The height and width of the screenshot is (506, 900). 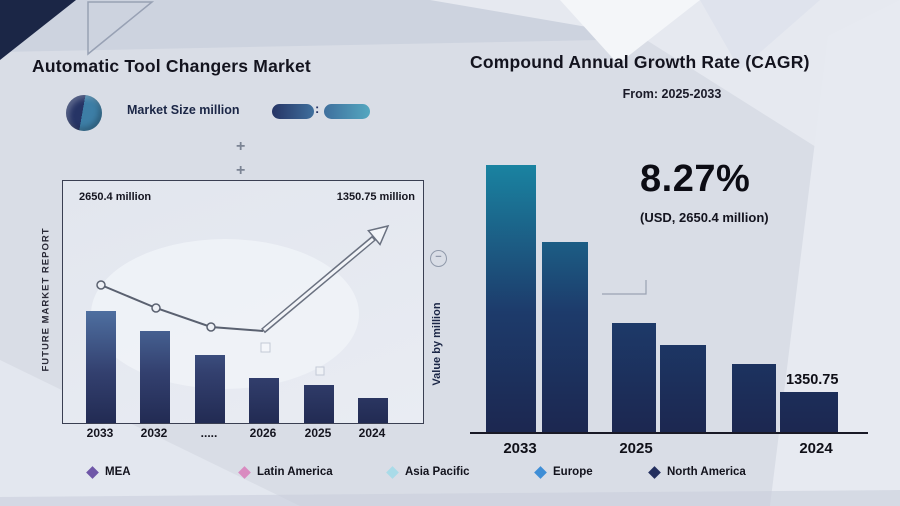 I want to click on right-chart-subtitle: From: 2025-2033, so click(x=672, y=94).